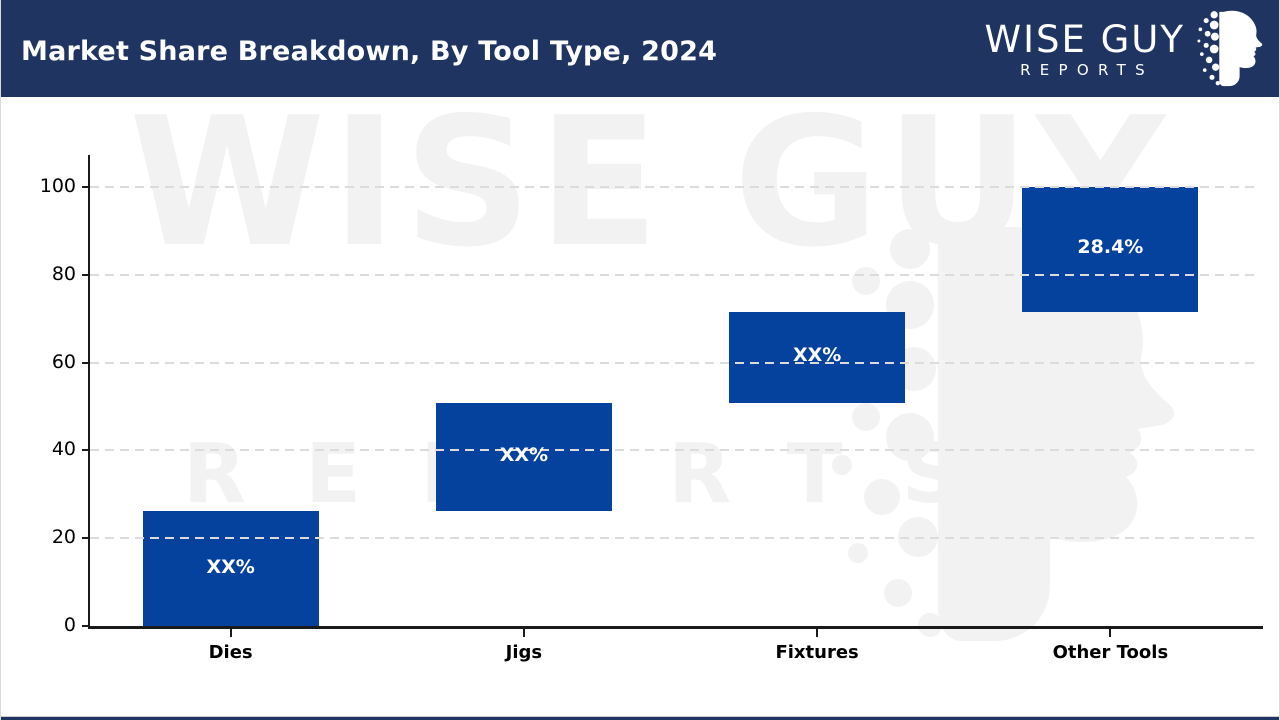 Image resolution: width=1280 pixels, height=720 pixels. I want to click on bar-other-tools, so click(1110, 249).